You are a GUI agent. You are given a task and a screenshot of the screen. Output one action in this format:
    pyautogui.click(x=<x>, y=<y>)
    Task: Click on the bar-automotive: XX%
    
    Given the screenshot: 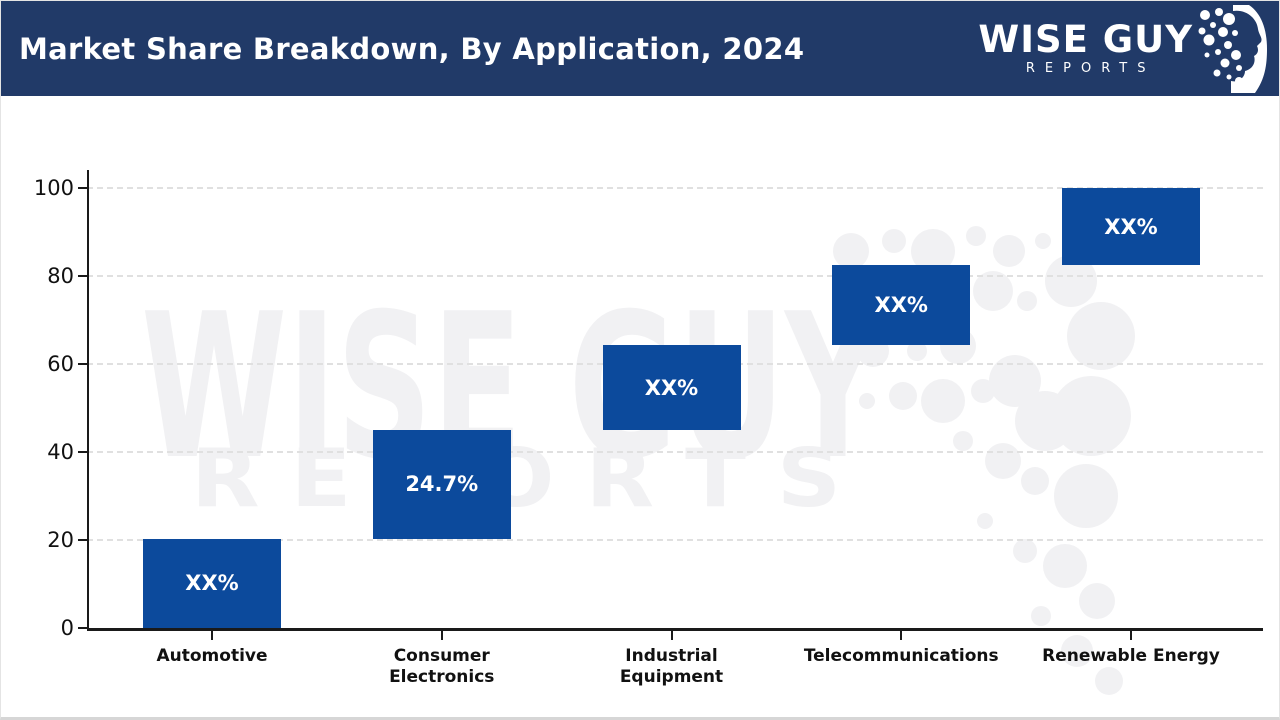 What is the action you would take?
    pyautogui.click(x=212, y=583)
    